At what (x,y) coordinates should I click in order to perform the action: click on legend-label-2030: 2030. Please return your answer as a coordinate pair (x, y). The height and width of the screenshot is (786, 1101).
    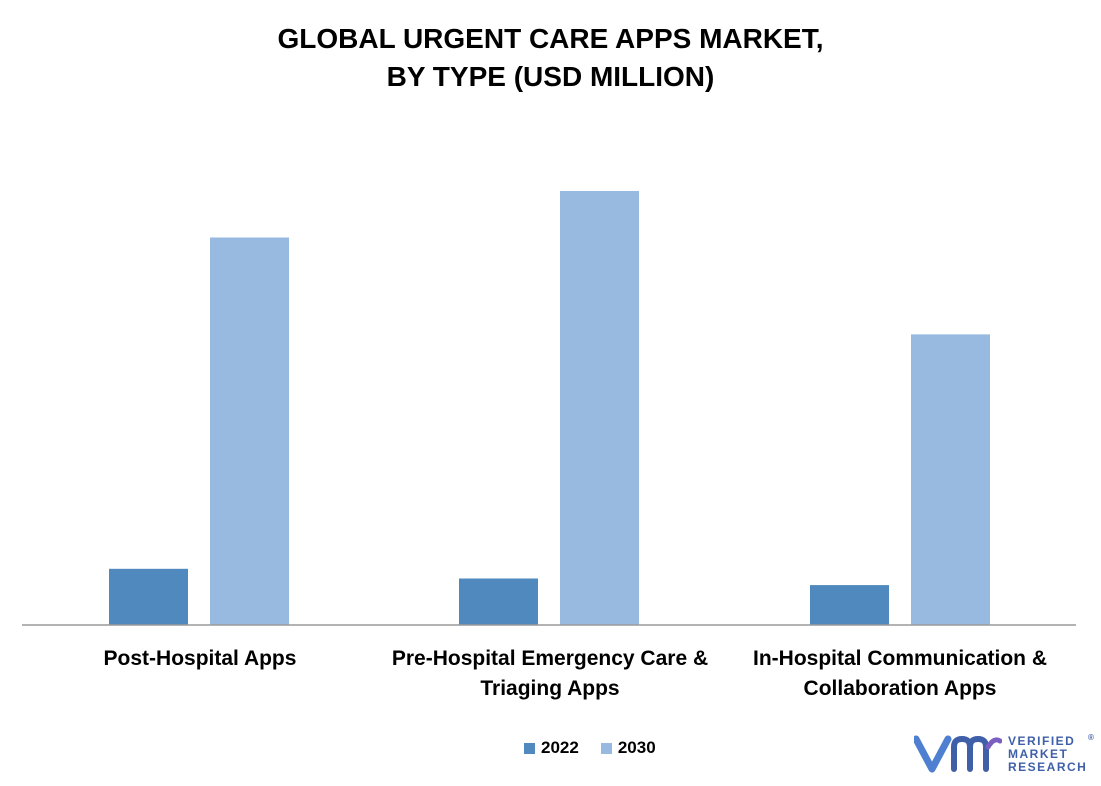
    Looking at the image, I should click on (636, 747).